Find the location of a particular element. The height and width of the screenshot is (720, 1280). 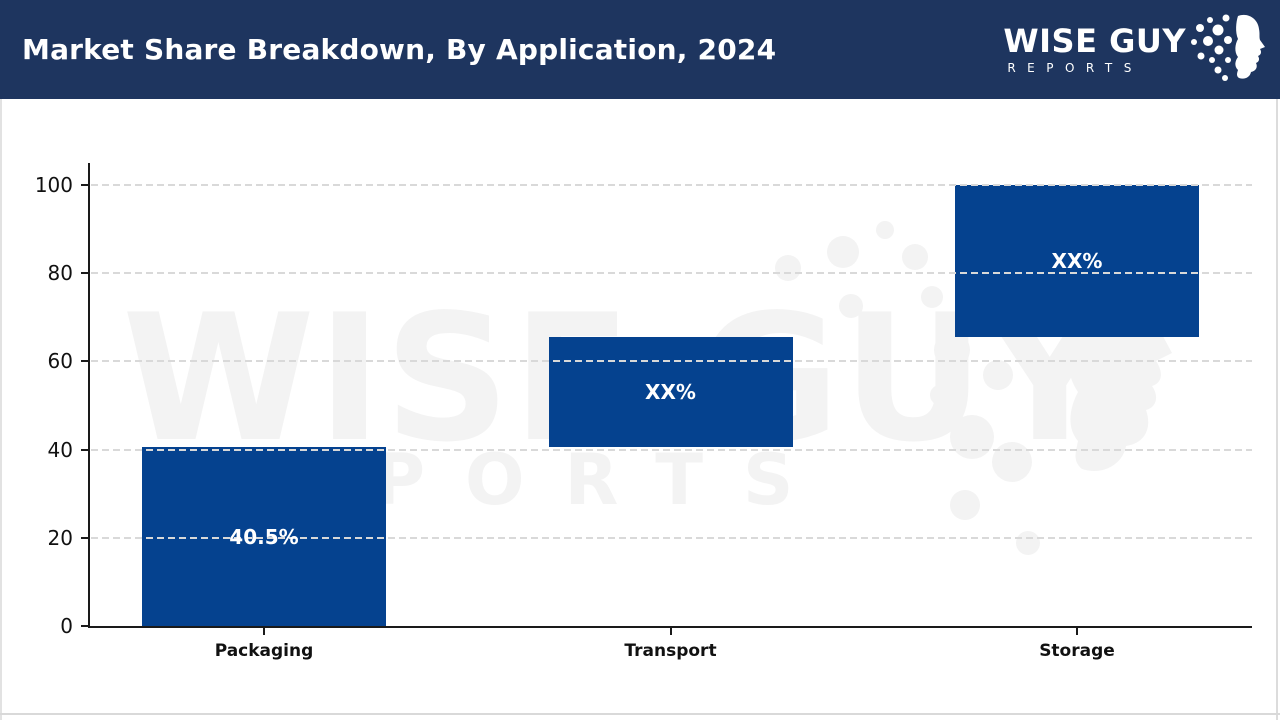

x-tick-mark-packaging is located at coordinates (264, 631).